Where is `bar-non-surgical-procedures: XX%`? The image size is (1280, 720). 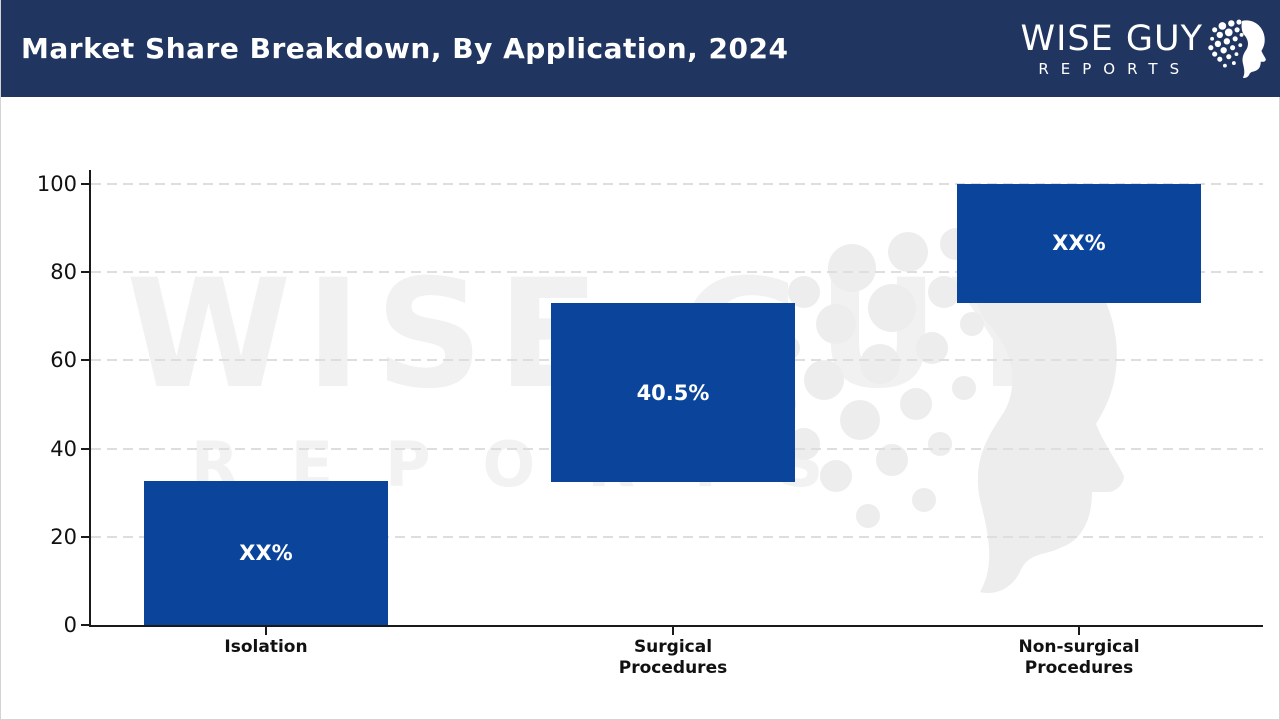
bar-non-surgical-procedures: XX% is located at coordinates (1079, 243).